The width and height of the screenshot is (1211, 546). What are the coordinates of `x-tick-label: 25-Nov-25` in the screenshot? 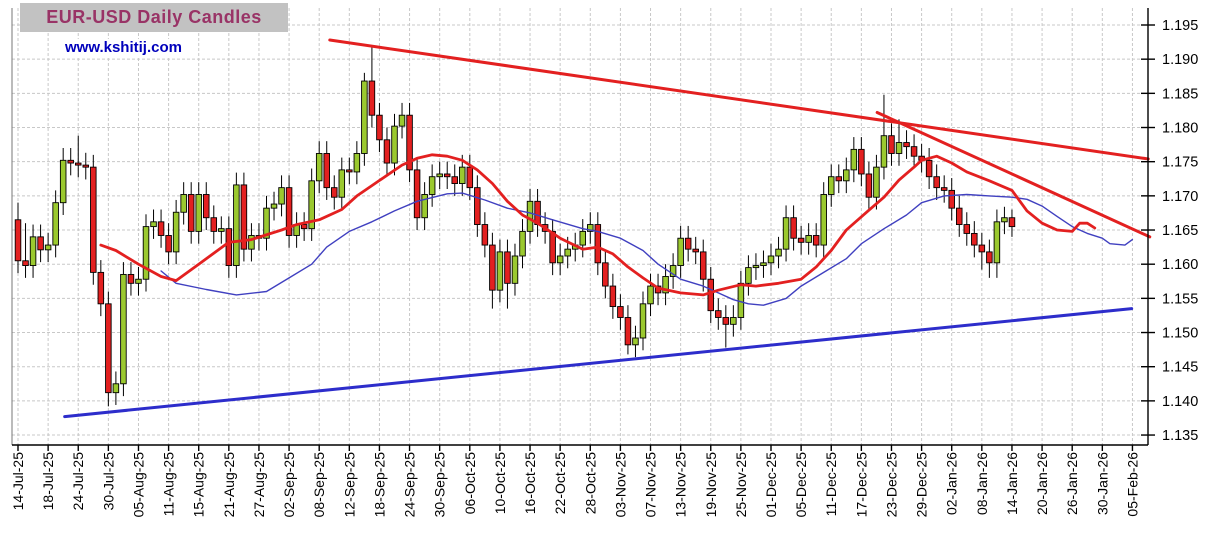 It's located at (741, 485).